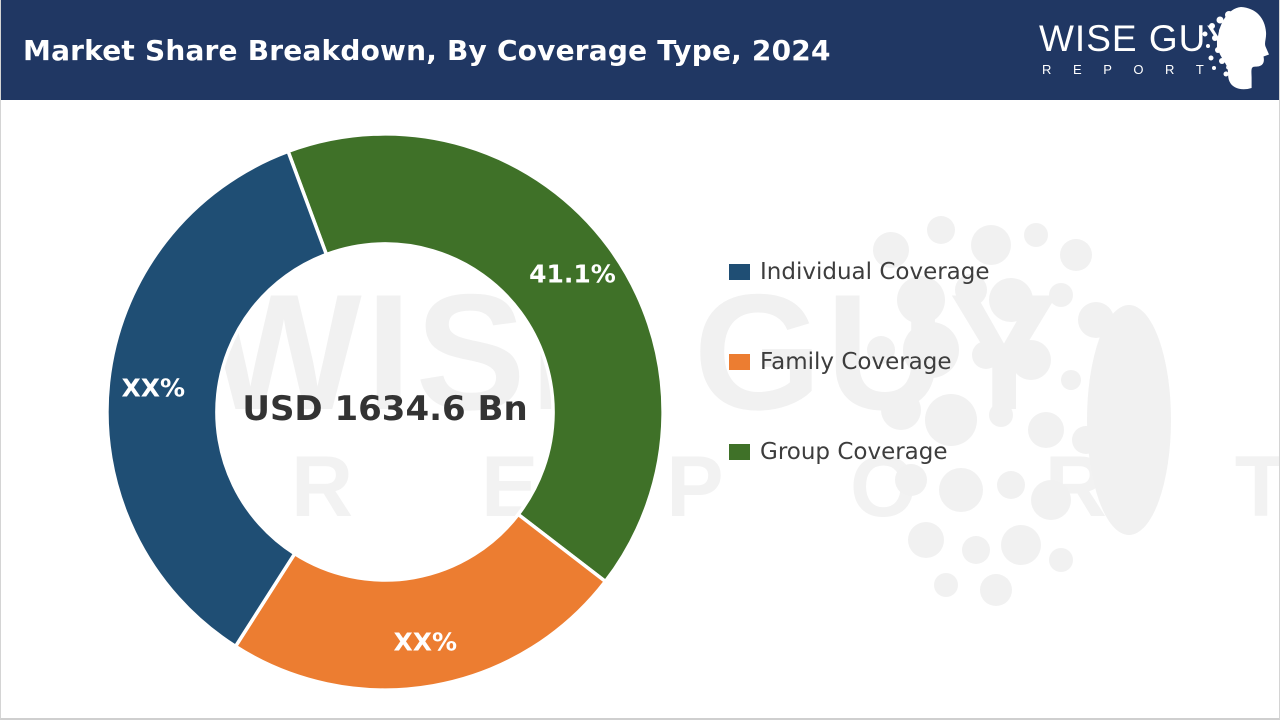 This screenshot has width=1280, height=720. Describe the element at coordinates (739, 362) in the screenshot. I see `legend-swatch-family` at that location.